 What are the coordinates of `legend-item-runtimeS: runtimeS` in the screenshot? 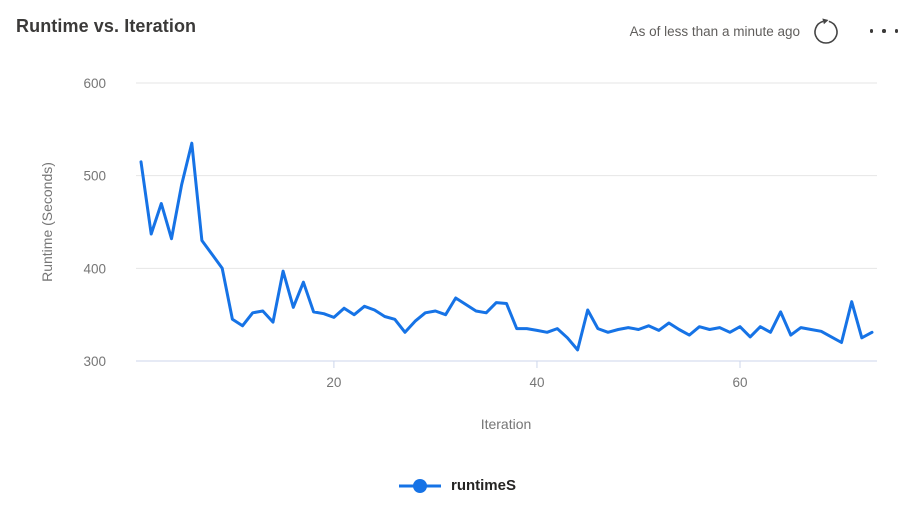 It's located at (457, 485).